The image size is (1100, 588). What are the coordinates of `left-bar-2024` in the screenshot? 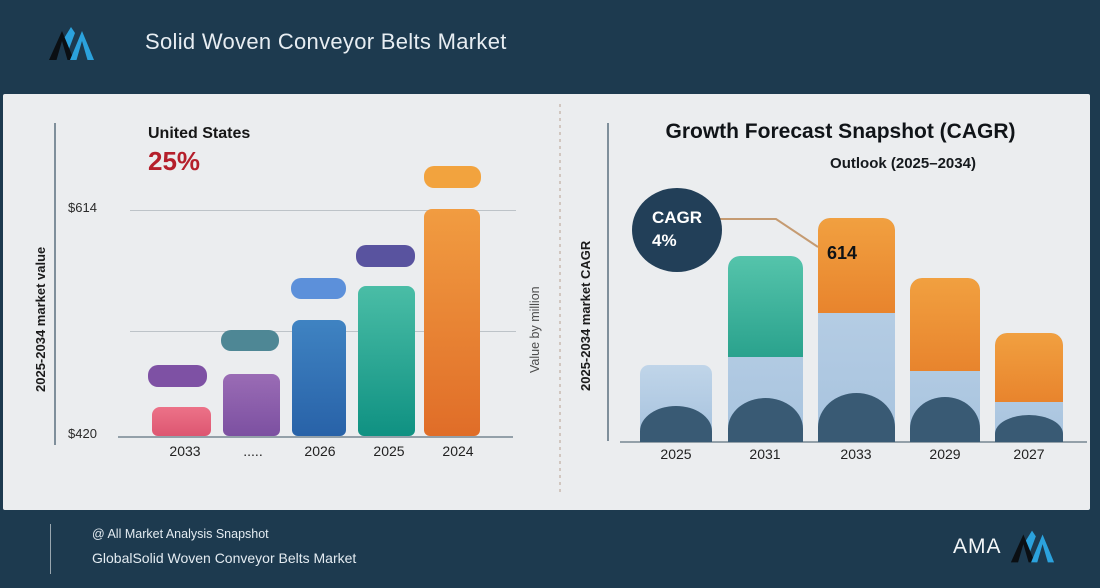 It's located at (452, 322).